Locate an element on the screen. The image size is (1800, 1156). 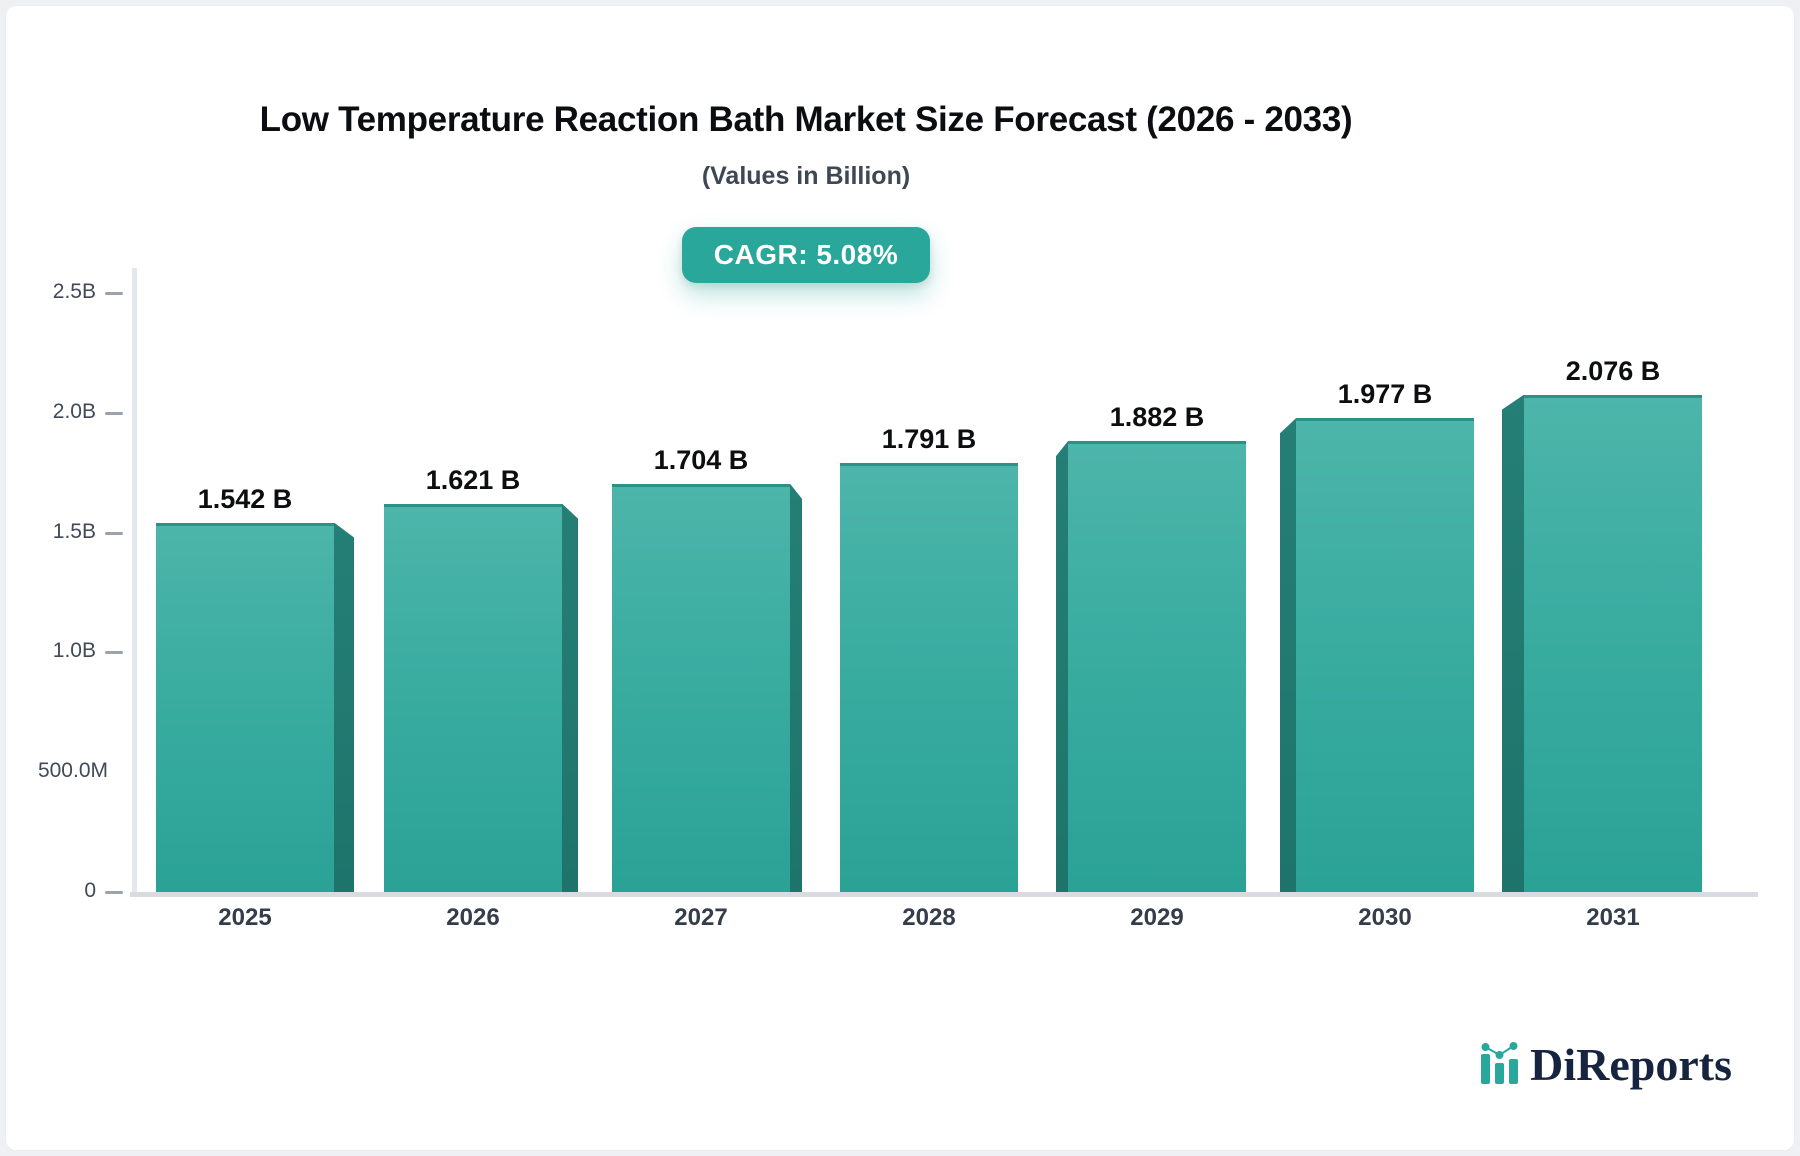
bar-value-label: 1.977 B is located at coordinates (1385, 394).